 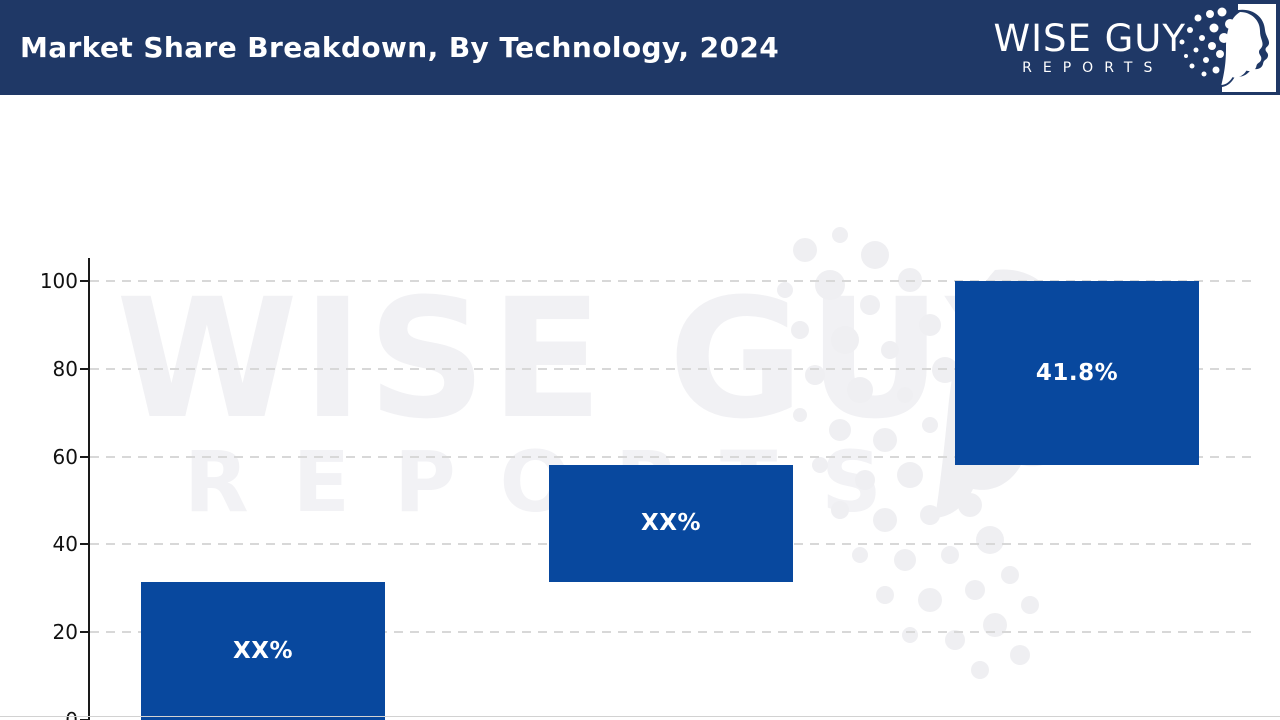 What do you see at coordinates (1227, 47) in the screenshot?
I see `logo-face-icon` at bounding box center [1227, 47].